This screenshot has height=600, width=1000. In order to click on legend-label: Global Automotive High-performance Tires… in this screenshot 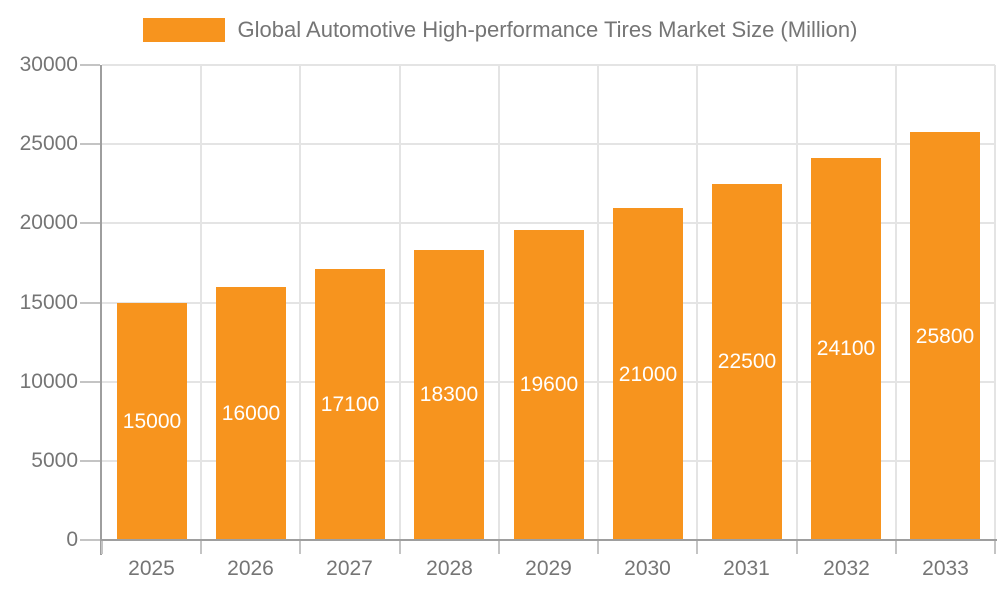, I will do `click(547, 29)`.